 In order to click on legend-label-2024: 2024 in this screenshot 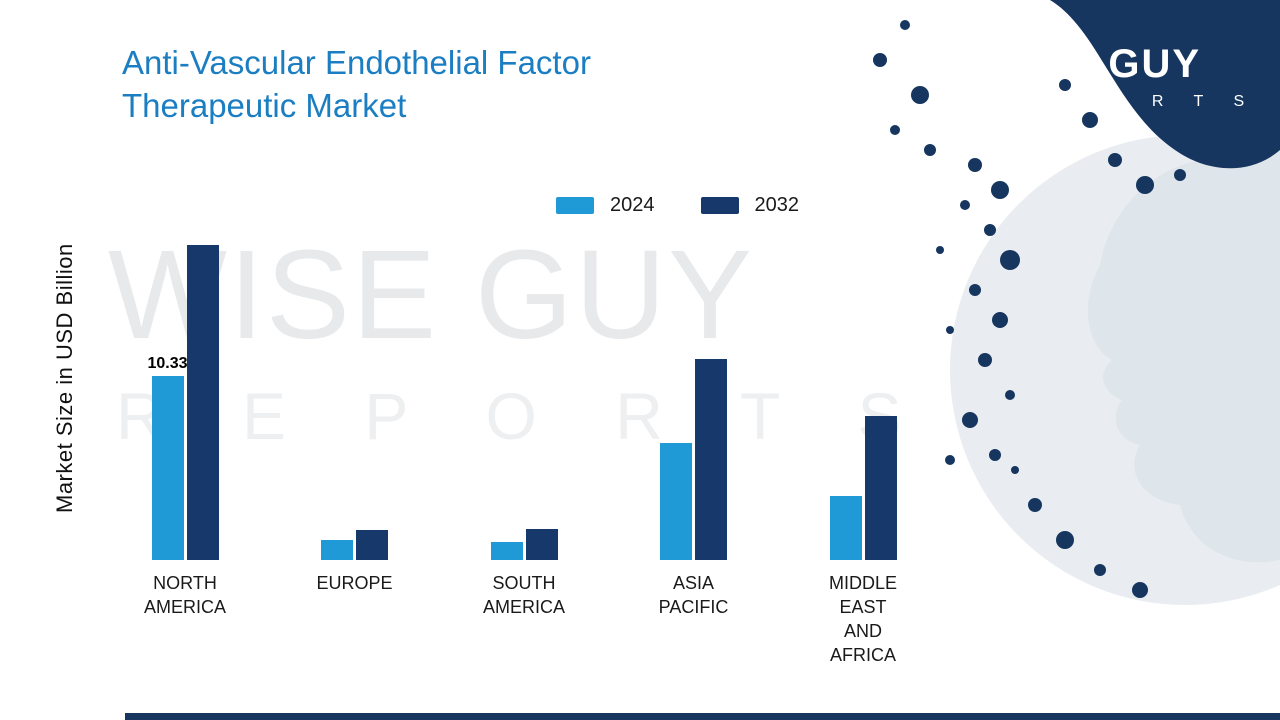, I will do `click(632, 205)`.